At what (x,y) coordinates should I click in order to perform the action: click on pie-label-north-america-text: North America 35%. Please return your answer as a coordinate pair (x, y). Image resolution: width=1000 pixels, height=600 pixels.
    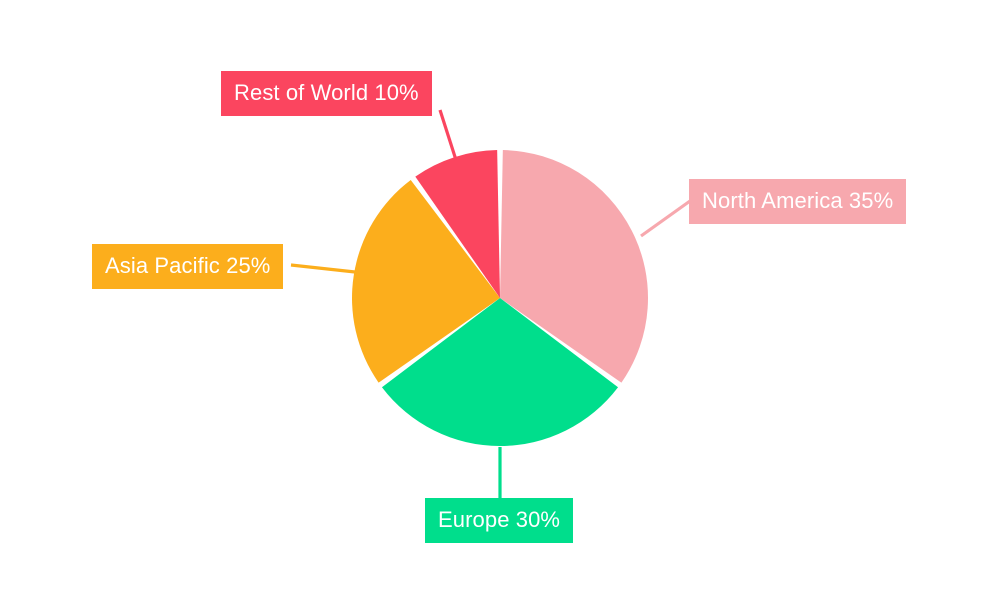
    Looking at the image, I should click on (798, 200).